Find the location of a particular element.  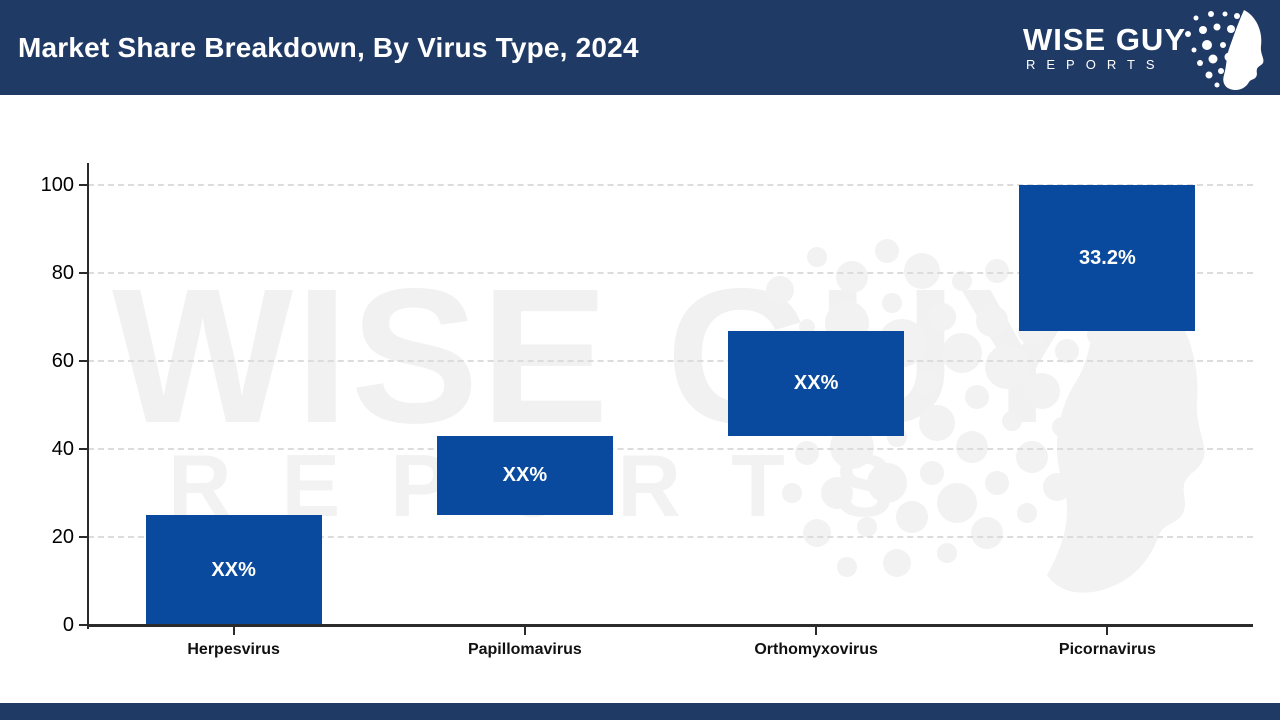

bar-picornavirus is located at coordinates (1107, 258).